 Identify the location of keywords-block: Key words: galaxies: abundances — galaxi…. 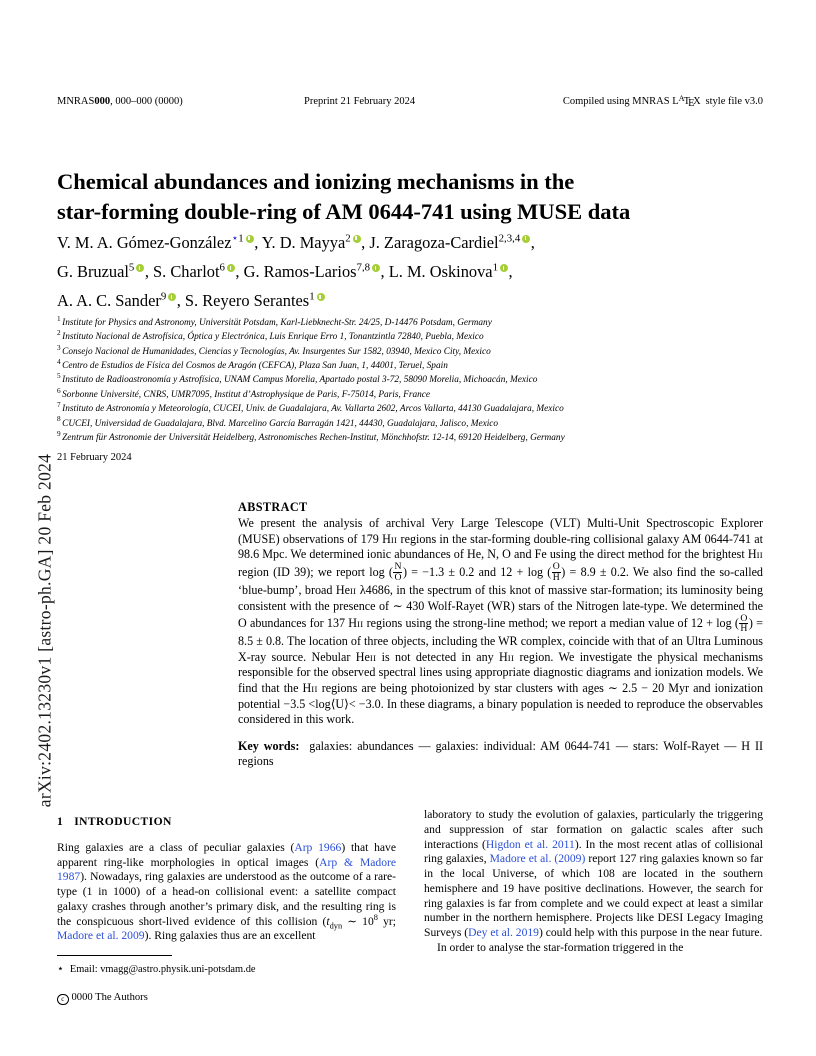
(500, 754).